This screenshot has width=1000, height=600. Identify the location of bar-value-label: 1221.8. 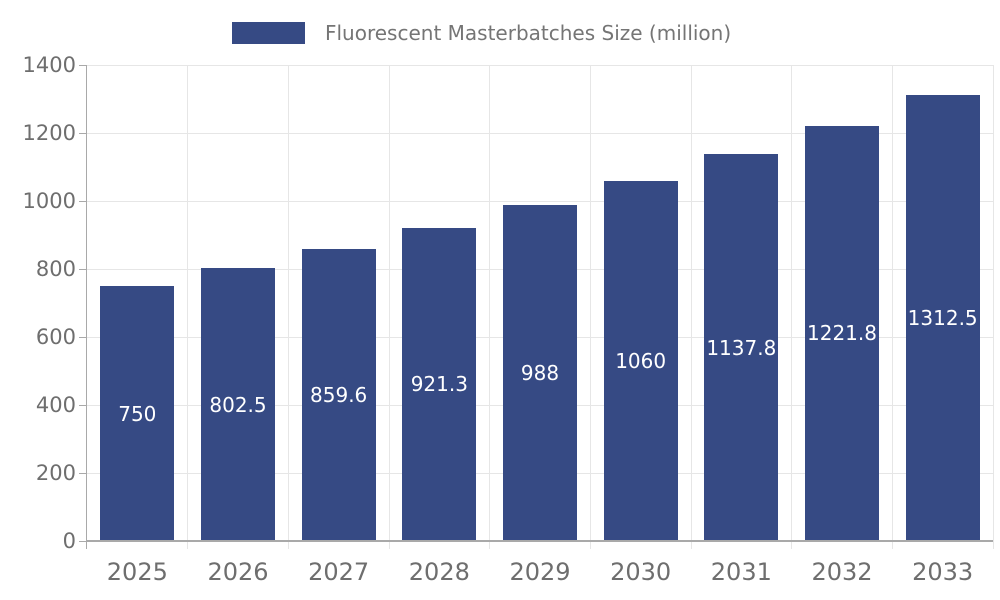
(842, 333).